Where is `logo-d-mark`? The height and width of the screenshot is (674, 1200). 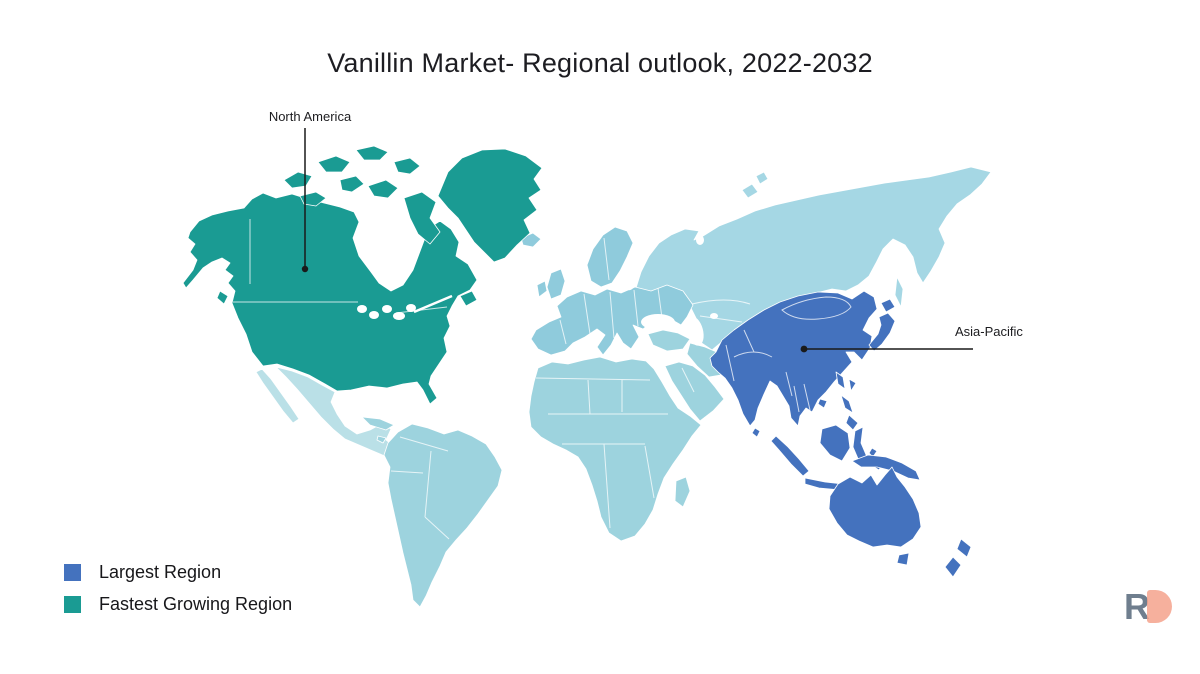
logo-d-mark is located at coordinates (1159, 606).